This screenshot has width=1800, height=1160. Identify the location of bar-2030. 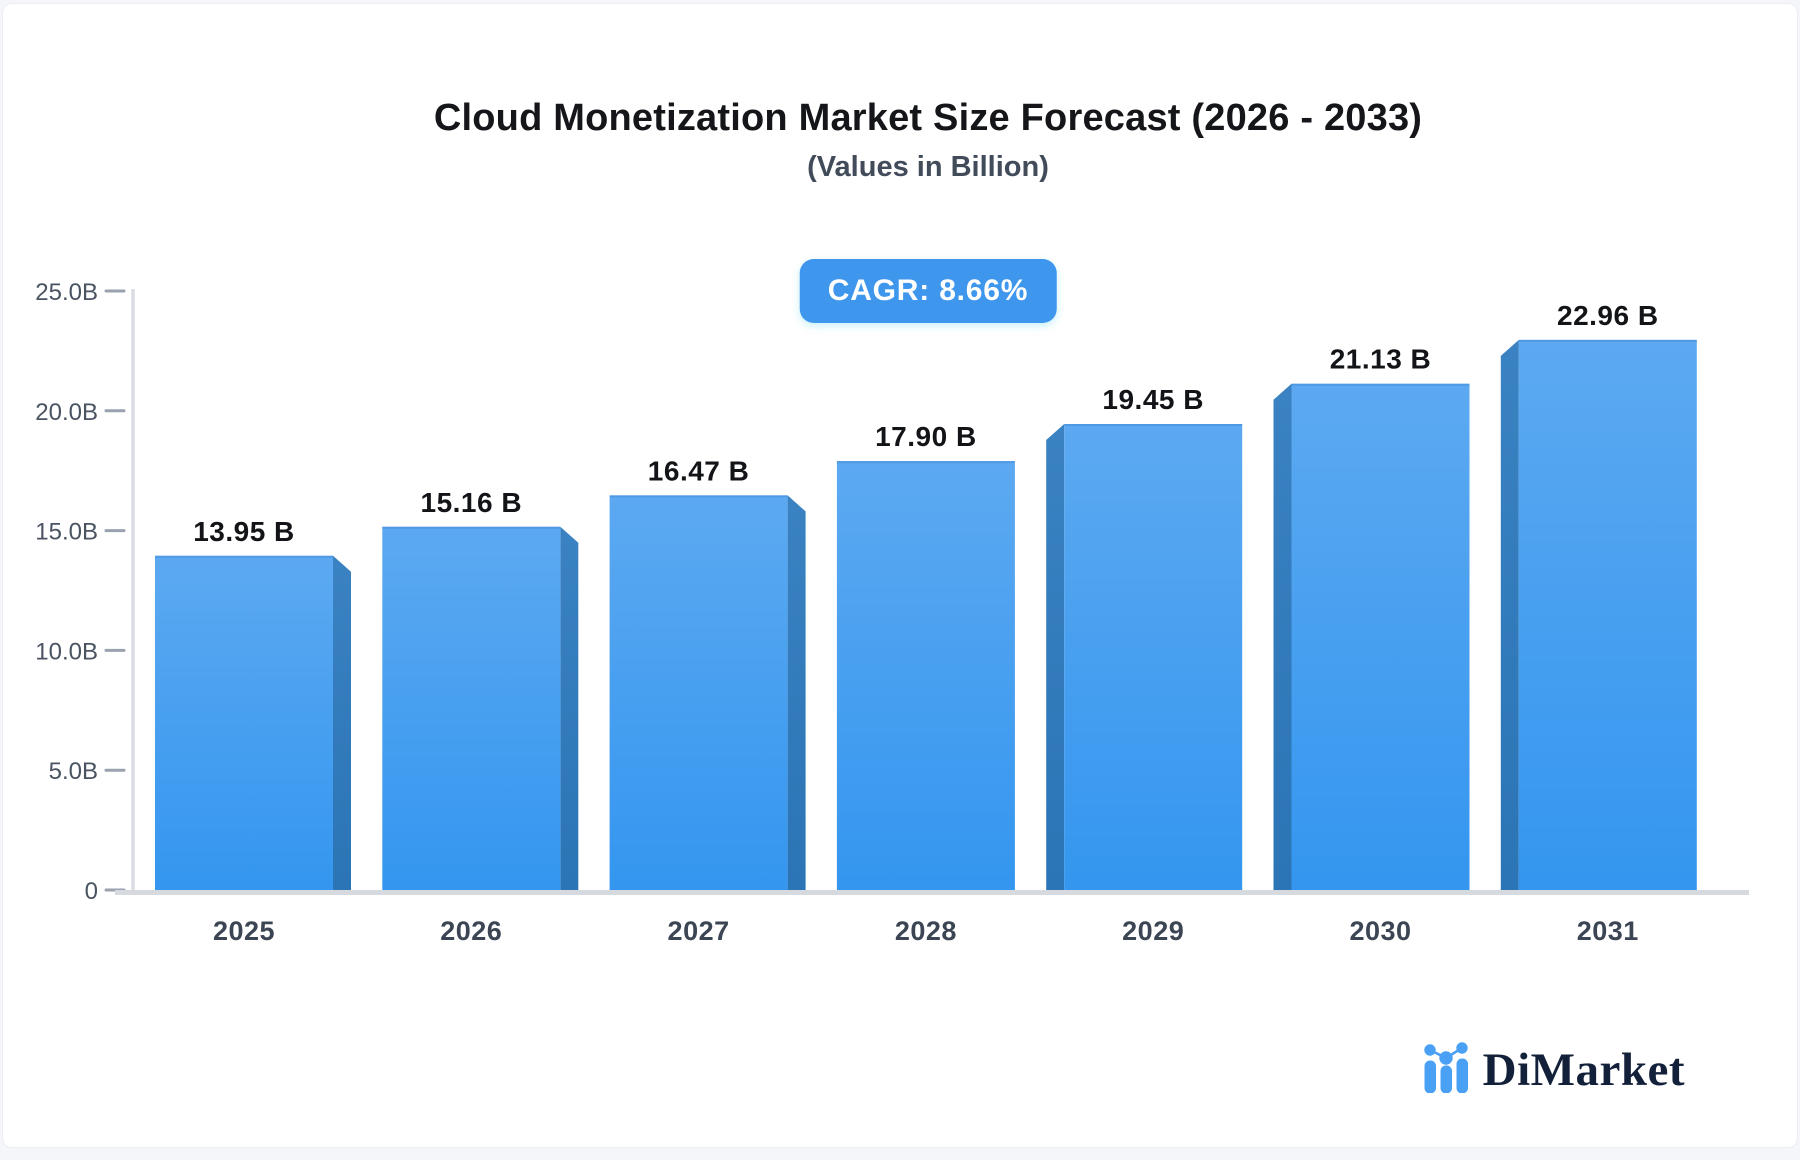
(1380, 636).